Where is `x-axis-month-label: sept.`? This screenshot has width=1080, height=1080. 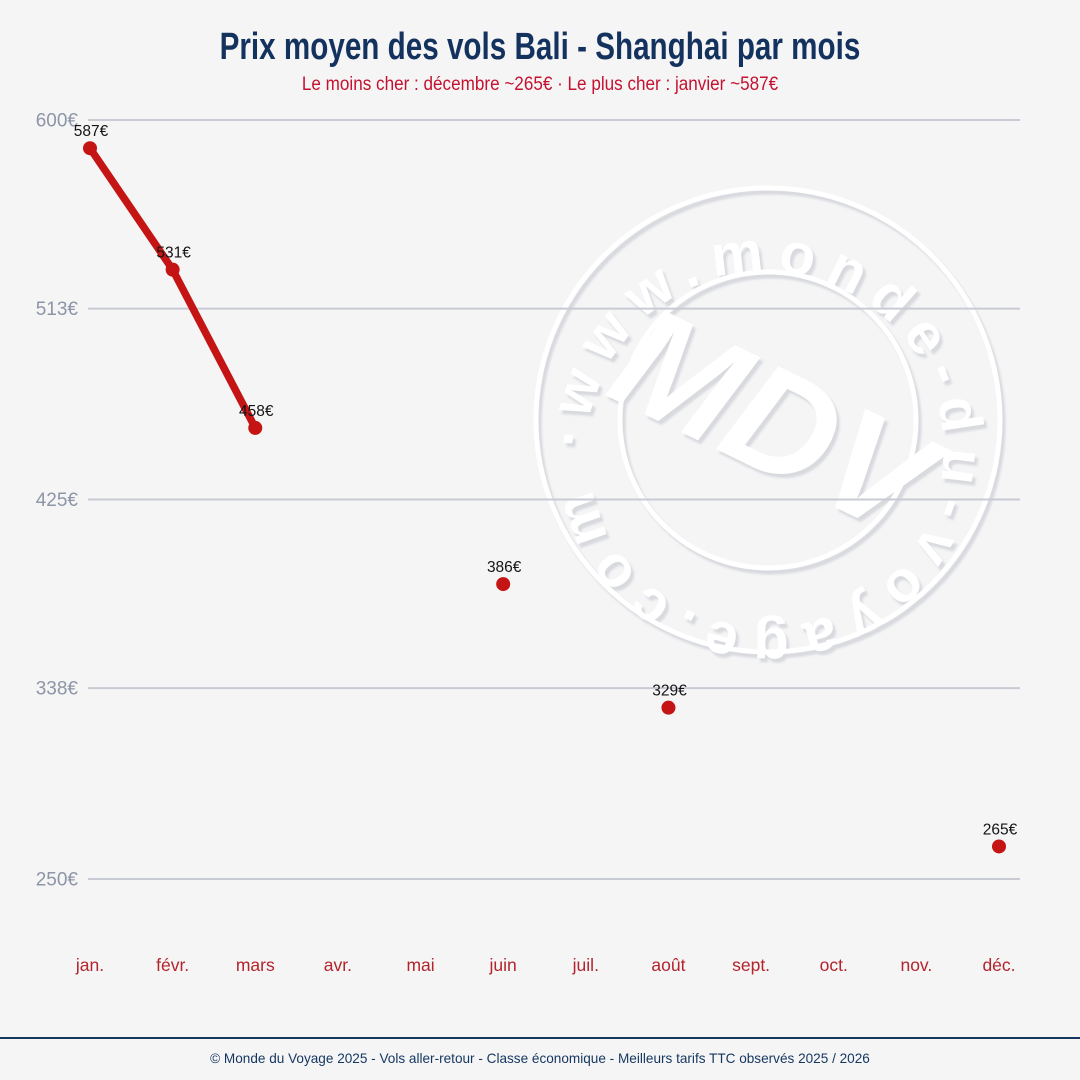 x-axis-month-label: sept. is located at coordinates (751, 965).